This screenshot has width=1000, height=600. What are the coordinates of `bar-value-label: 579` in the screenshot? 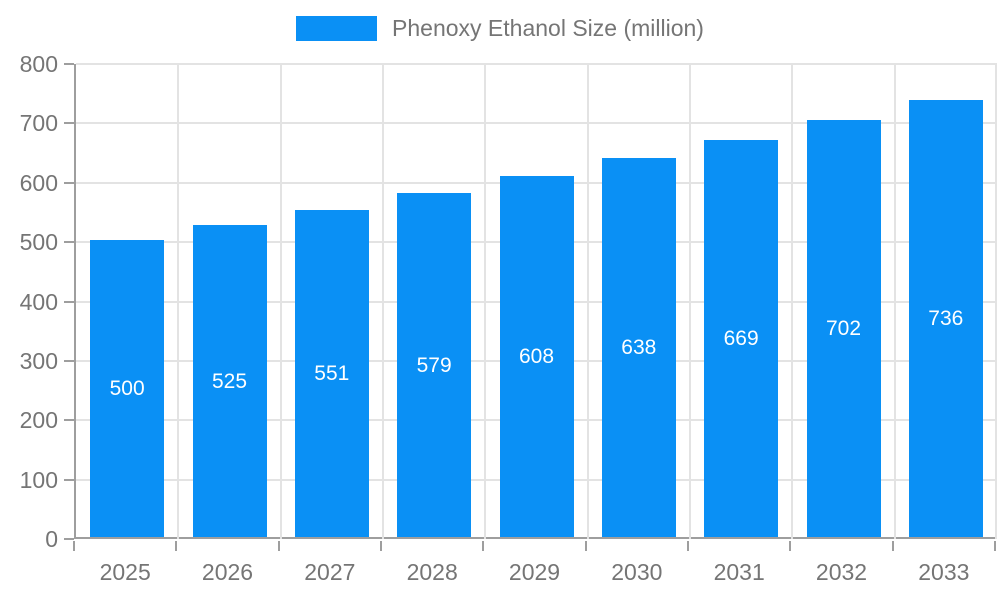 It's located at (434, 365).